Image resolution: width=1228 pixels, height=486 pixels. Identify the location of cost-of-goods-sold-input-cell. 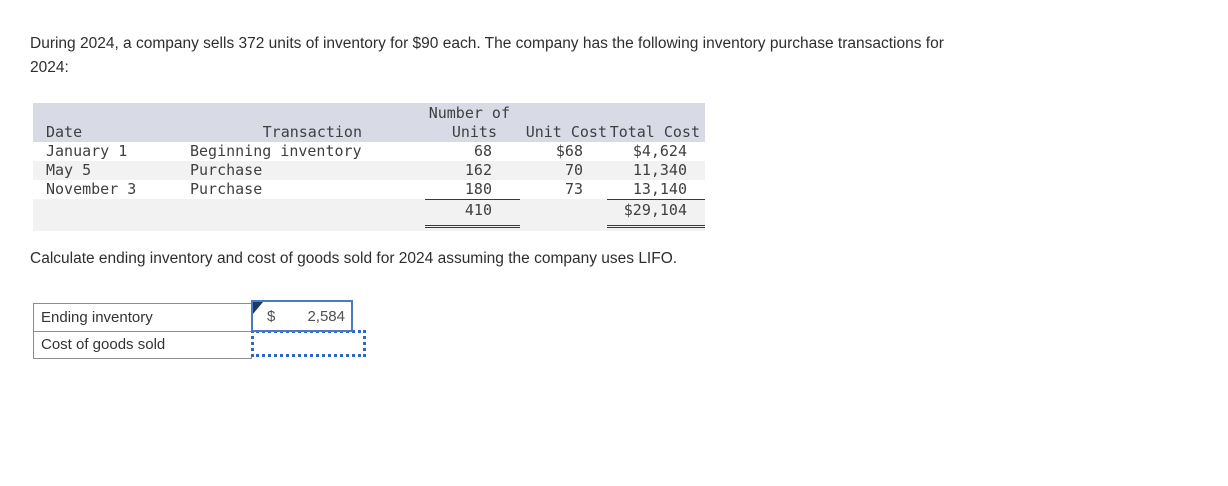
(308, 343).